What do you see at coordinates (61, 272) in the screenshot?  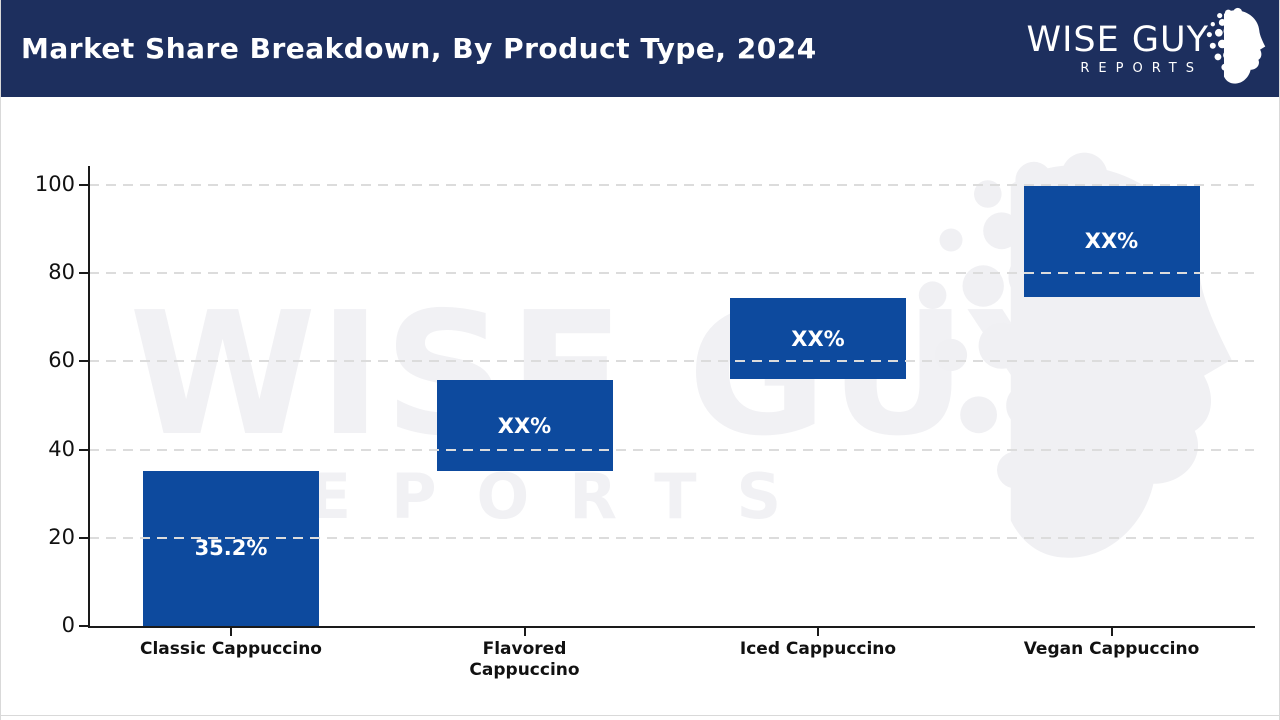 I see `y-tick-label: 80` at bounding box center [61, 272].